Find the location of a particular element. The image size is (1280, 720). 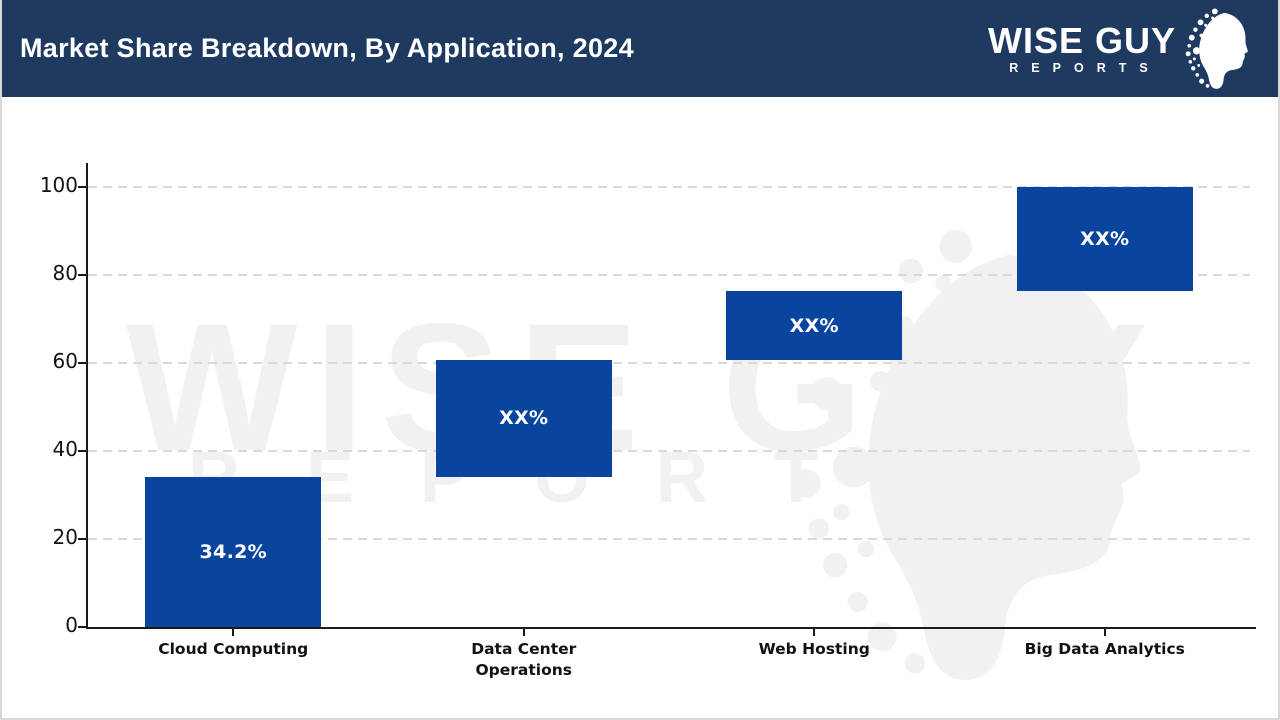

wise-guy-reports-logo: WISE GUY REPORTS is located at coordinates (1121, 49).